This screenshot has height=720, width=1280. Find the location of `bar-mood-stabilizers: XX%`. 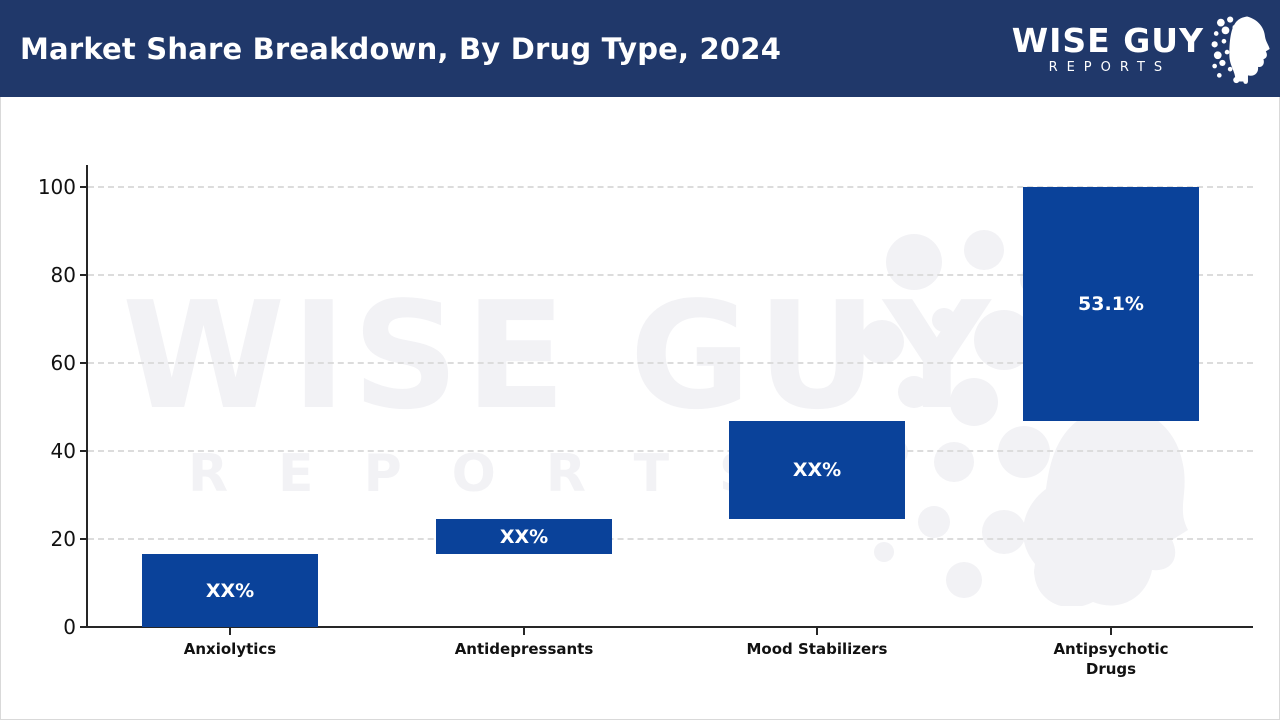

bar-mood-stabilizers: XX% is located at coordinates (817, 469).